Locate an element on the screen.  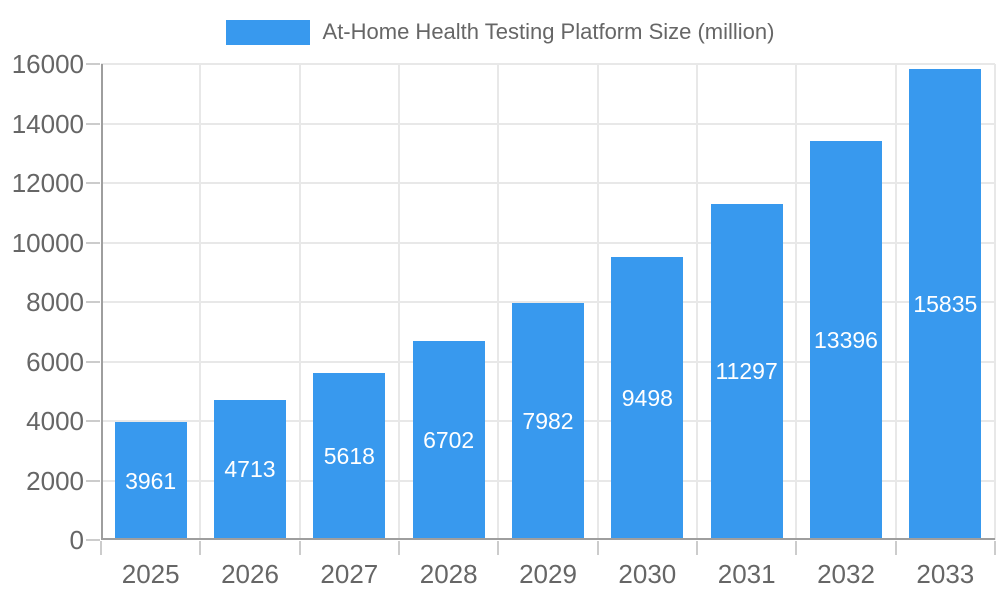
bar: 15835 is located at coordinates (945, 304).